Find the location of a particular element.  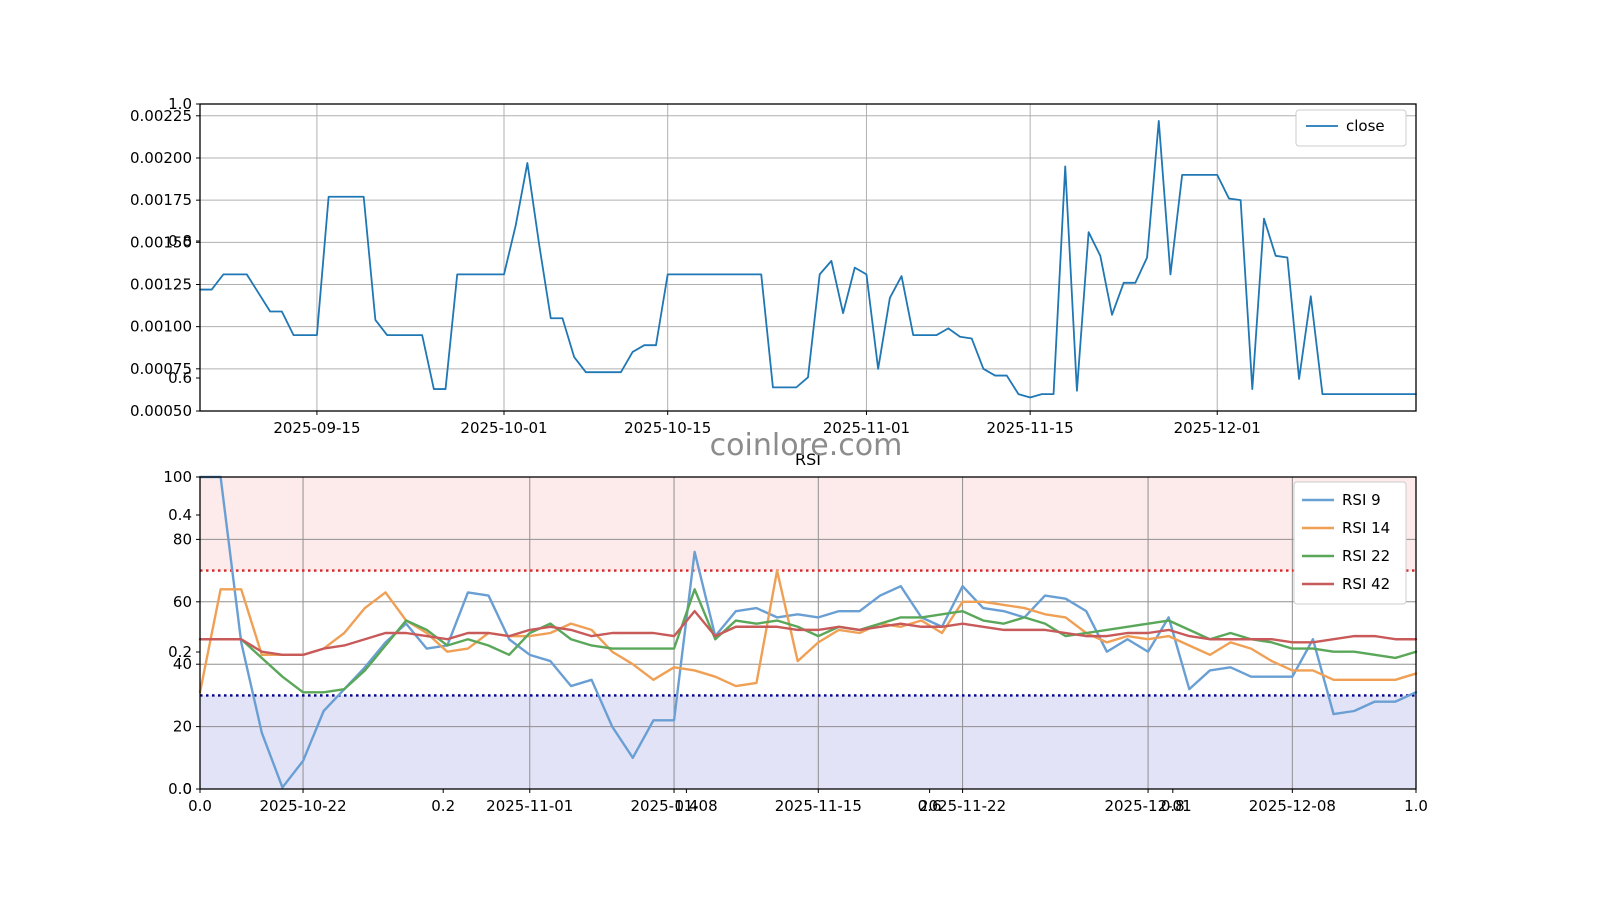

price-xtick-label-5: 2025-12-01 is located at coordinates (1217, 428).